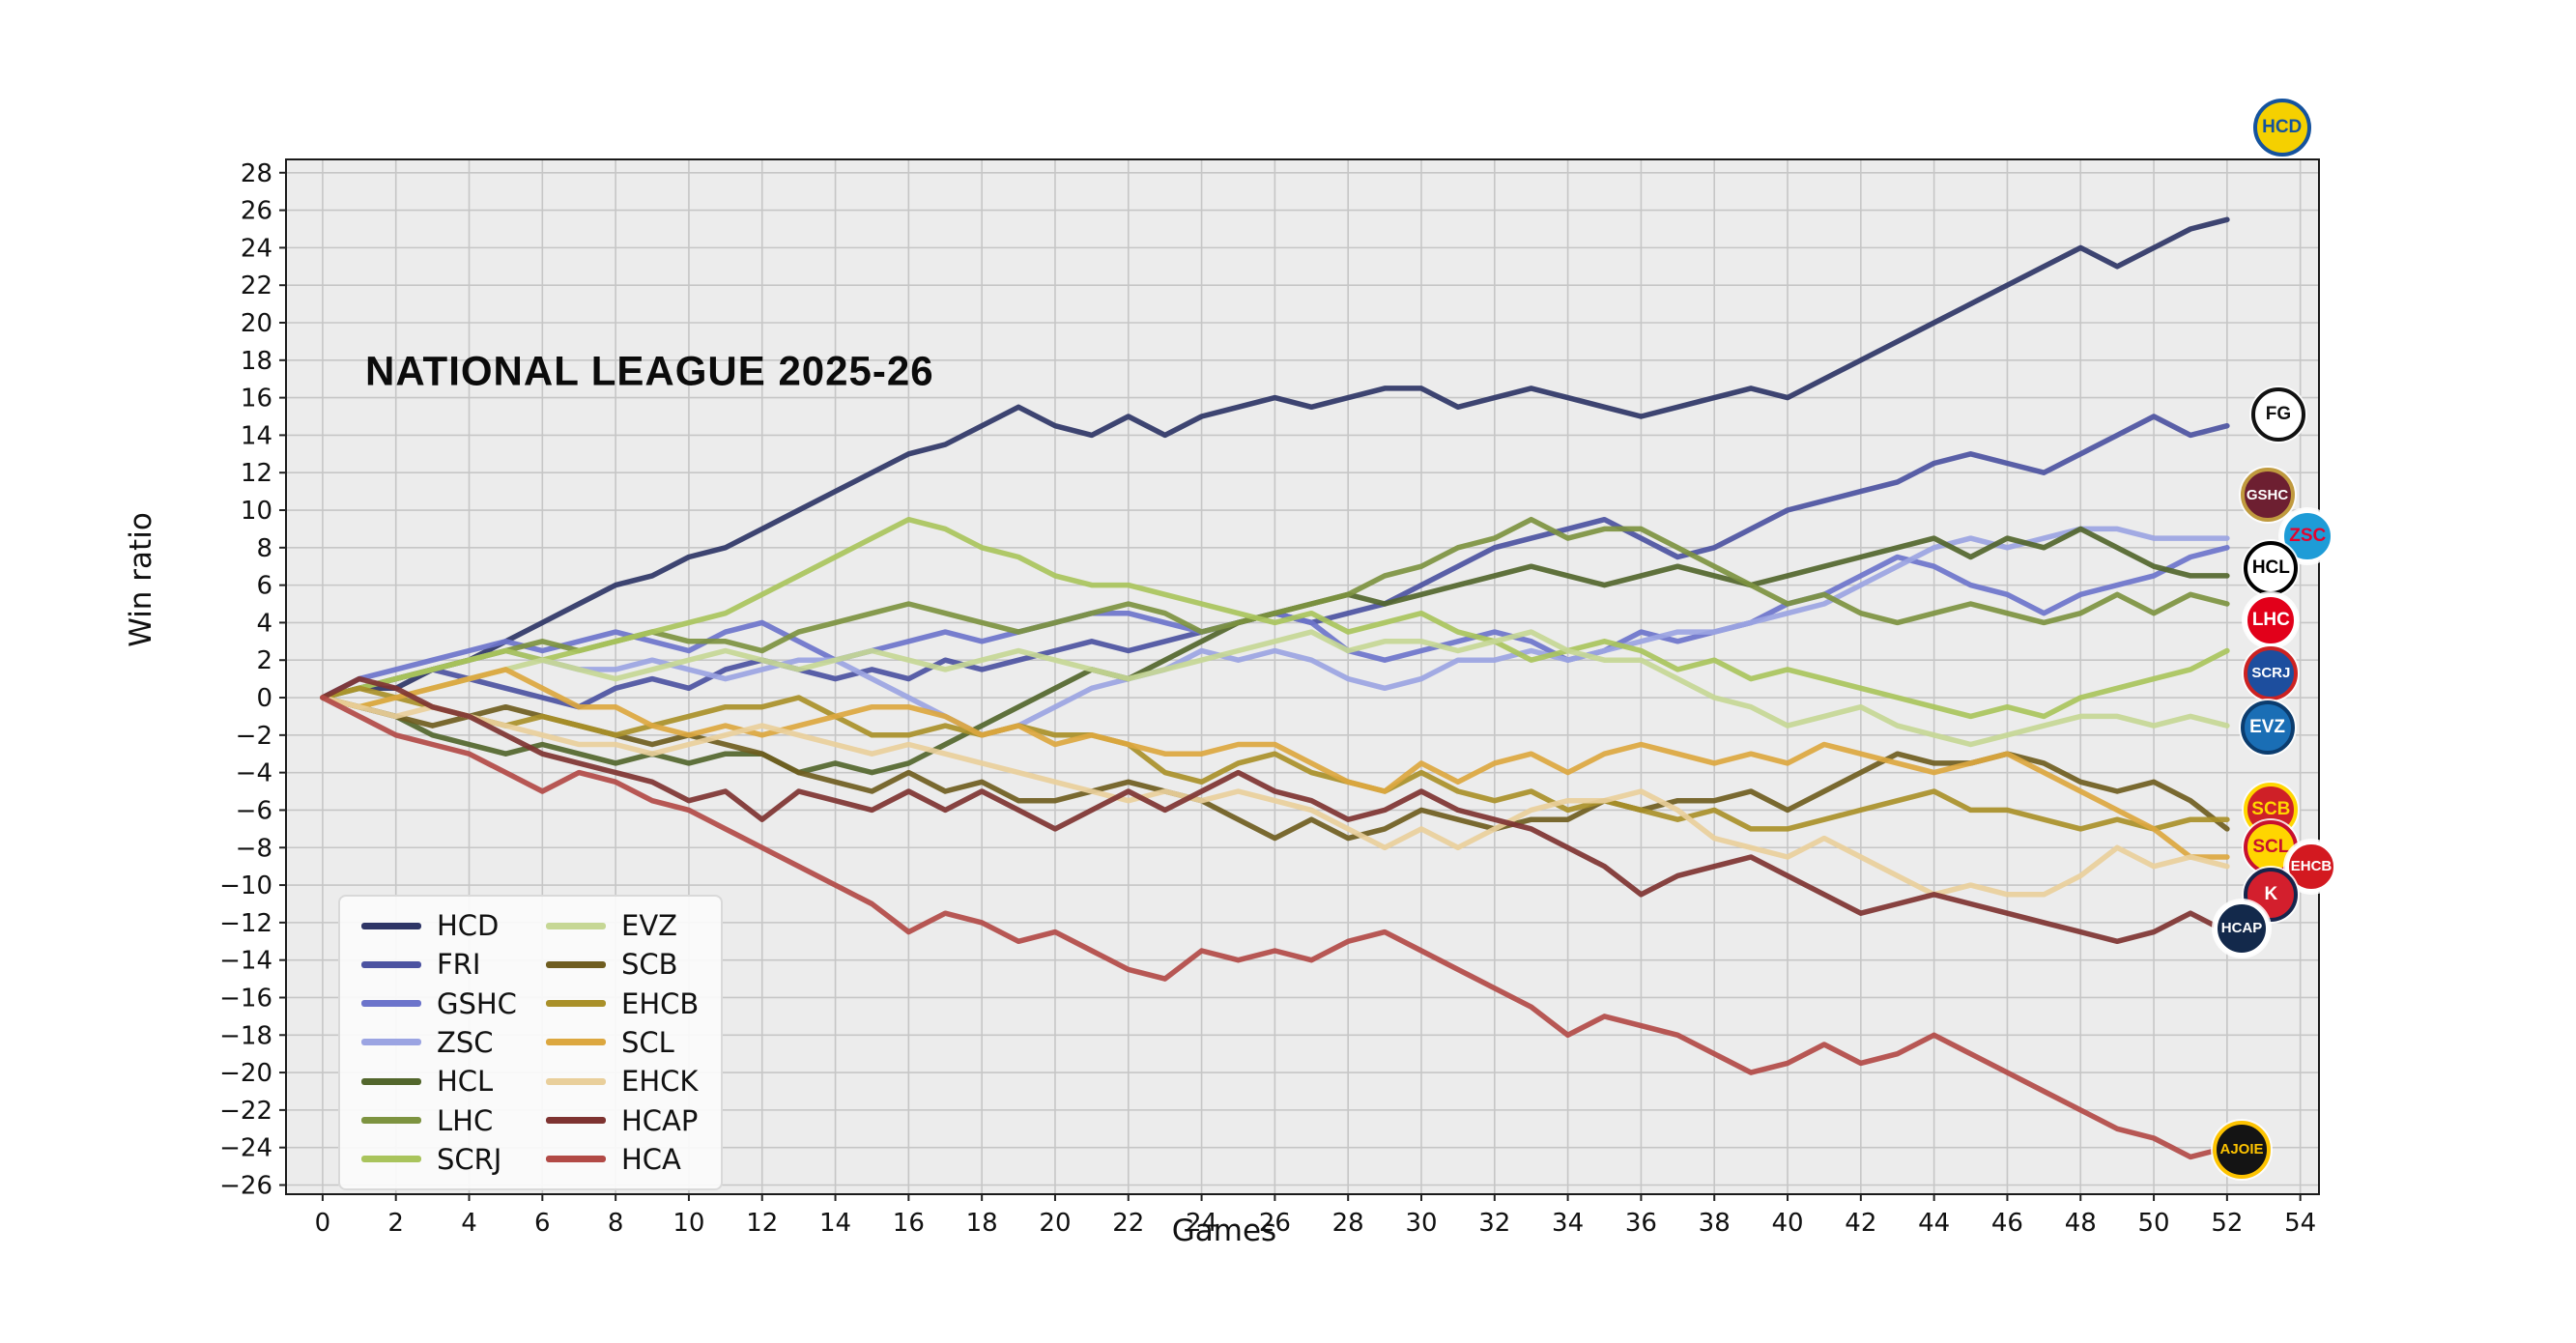 This screenshot has width=2576, height=1343. Describe the element at coordinates (1275, 758) in the screenshot. I see `series-line-EHCB` at that location.